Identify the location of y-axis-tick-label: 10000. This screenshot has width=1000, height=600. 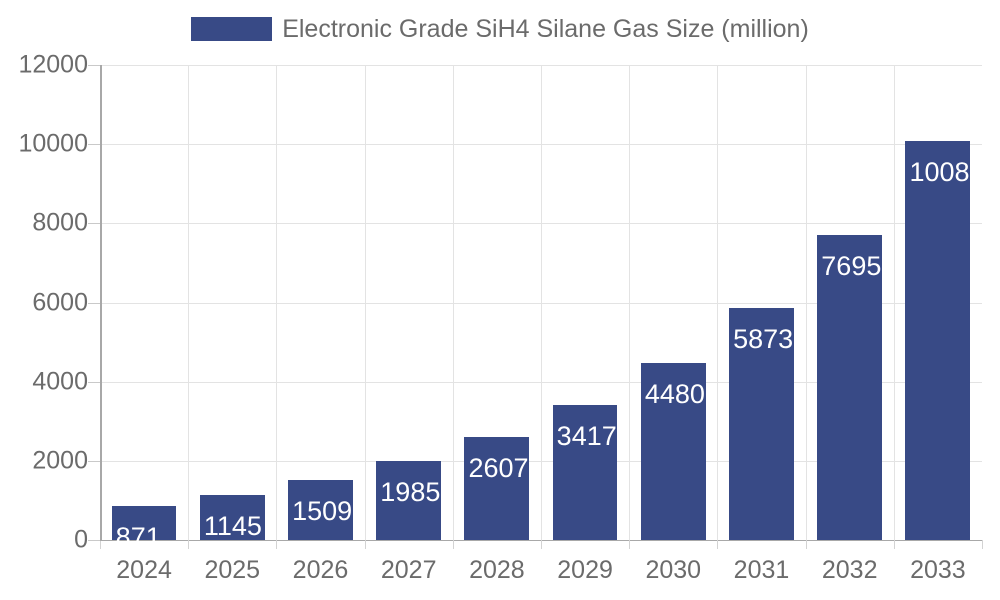
(53, 143).